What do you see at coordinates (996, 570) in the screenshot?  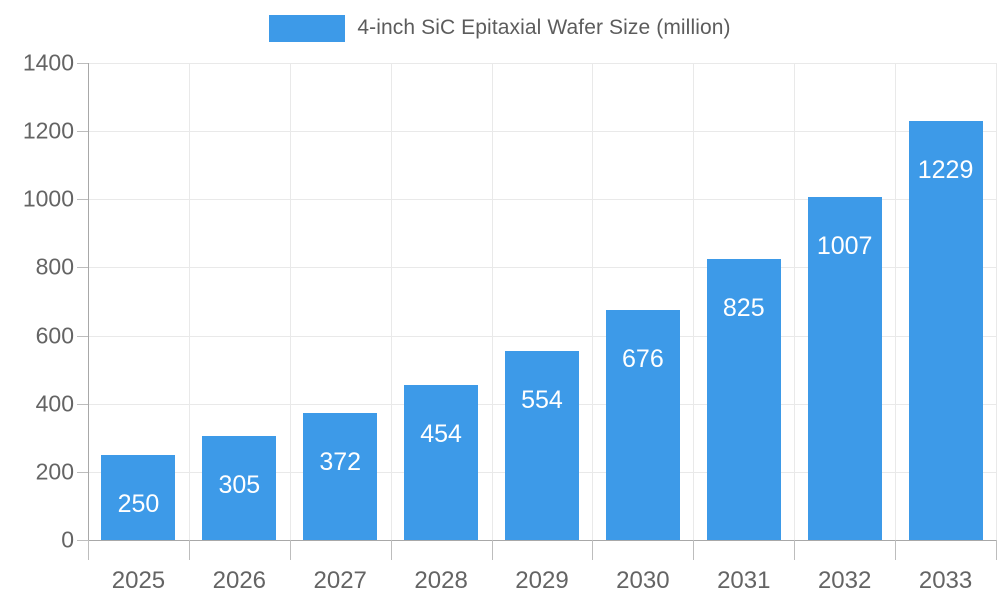 I see `x-axis-tick-end` at bounding box center [996, 570].